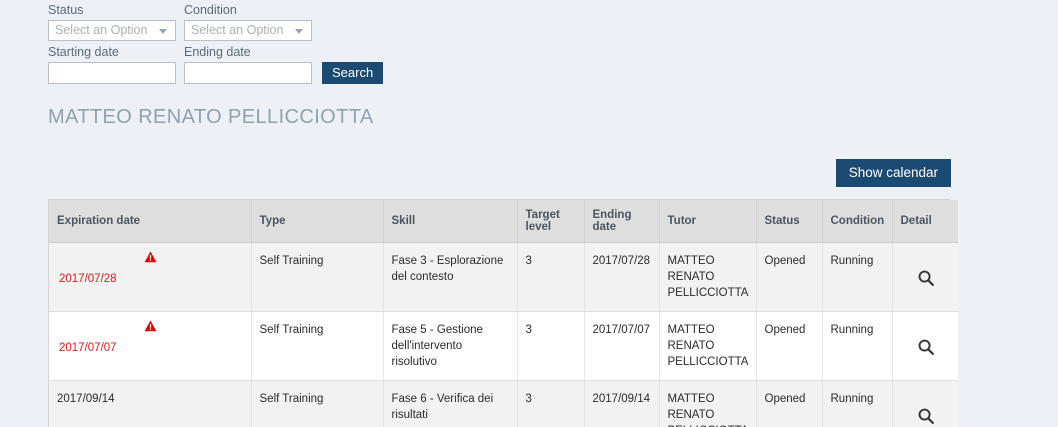 The height and width of the screenshot is (427, 1058). Describe the element at coordinates (112, 73) in the screenshot. I see `starting-date-input` at that location.